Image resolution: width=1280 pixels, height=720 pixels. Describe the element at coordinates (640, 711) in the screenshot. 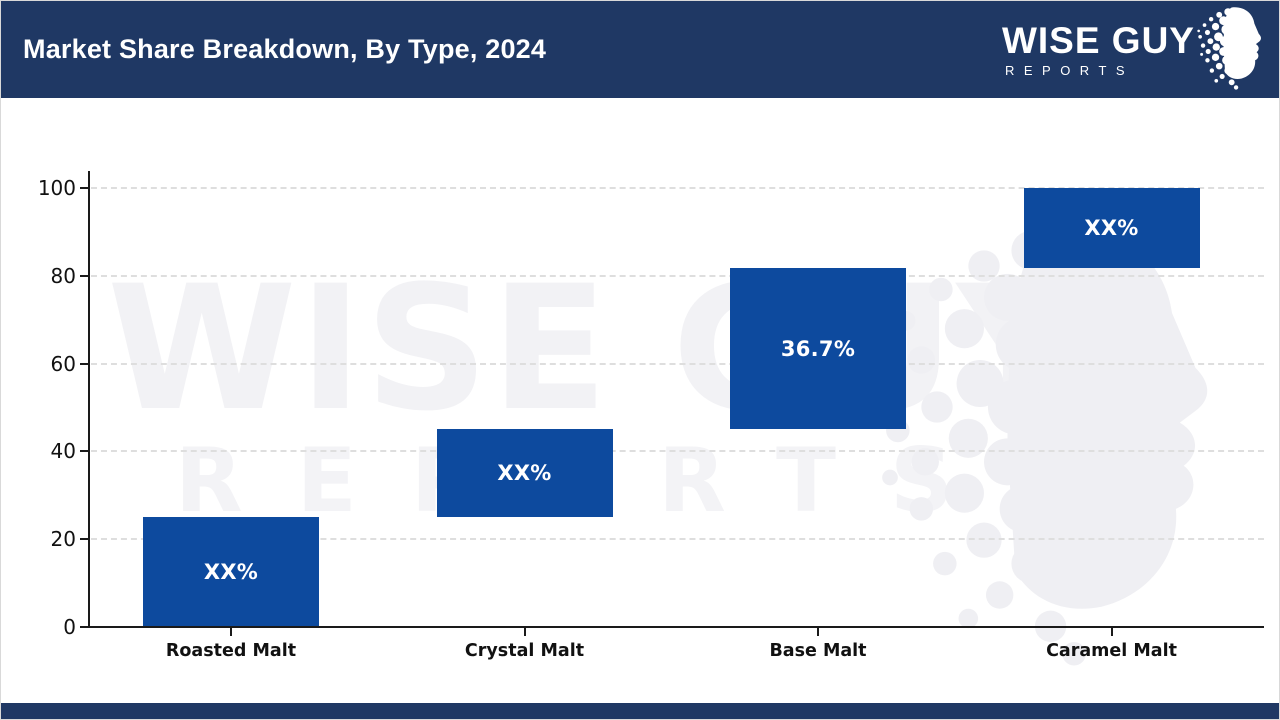

I see `footer-bar` at that location.